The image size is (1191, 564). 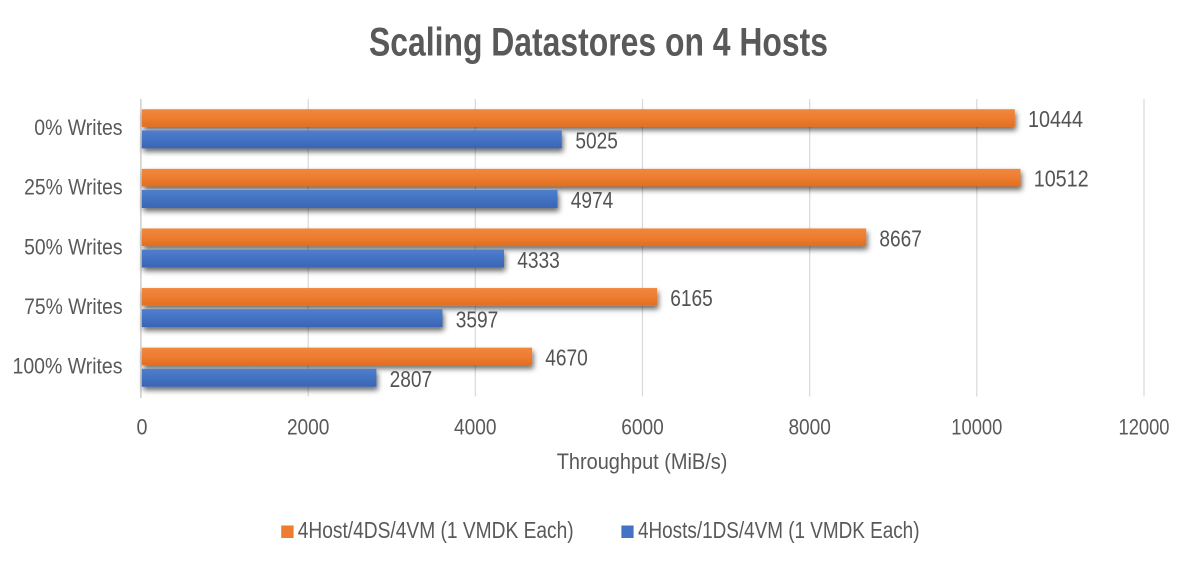 I want to click on svg-text: 75% Writes, so click(x=73, y=306).